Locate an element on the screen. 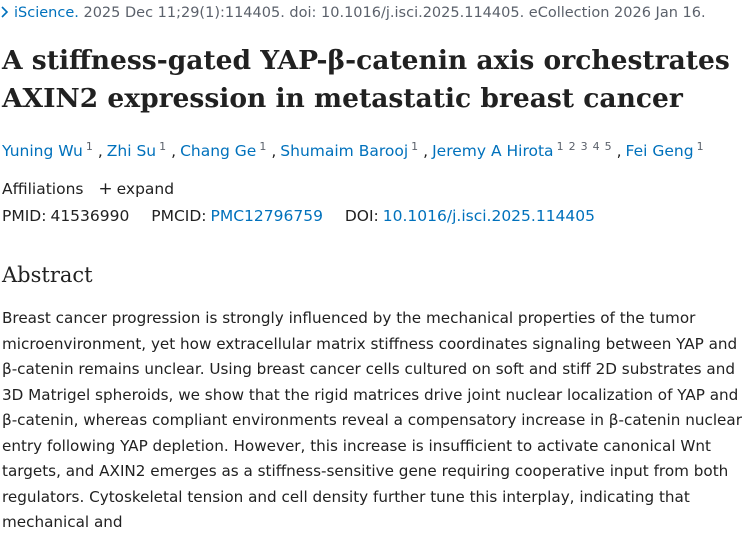 The height and width of the screenshot is (536, 750). doi-link: 10.1016/j.isci.2025.114405 is located at coordinates (488, 216).